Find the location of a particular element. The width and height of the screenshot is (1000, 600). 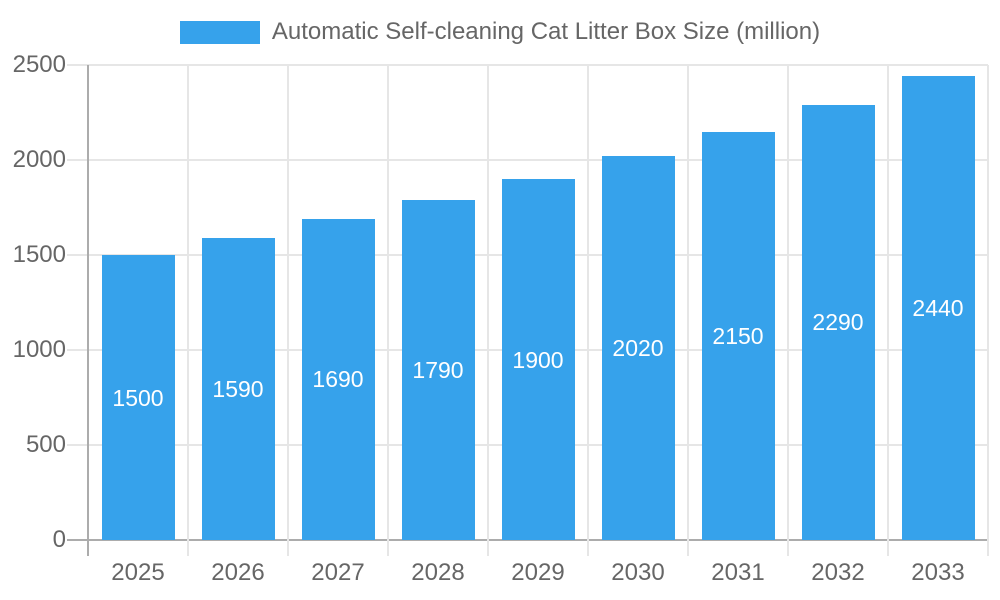

bar-2026 is located at coordinates (238, 388).